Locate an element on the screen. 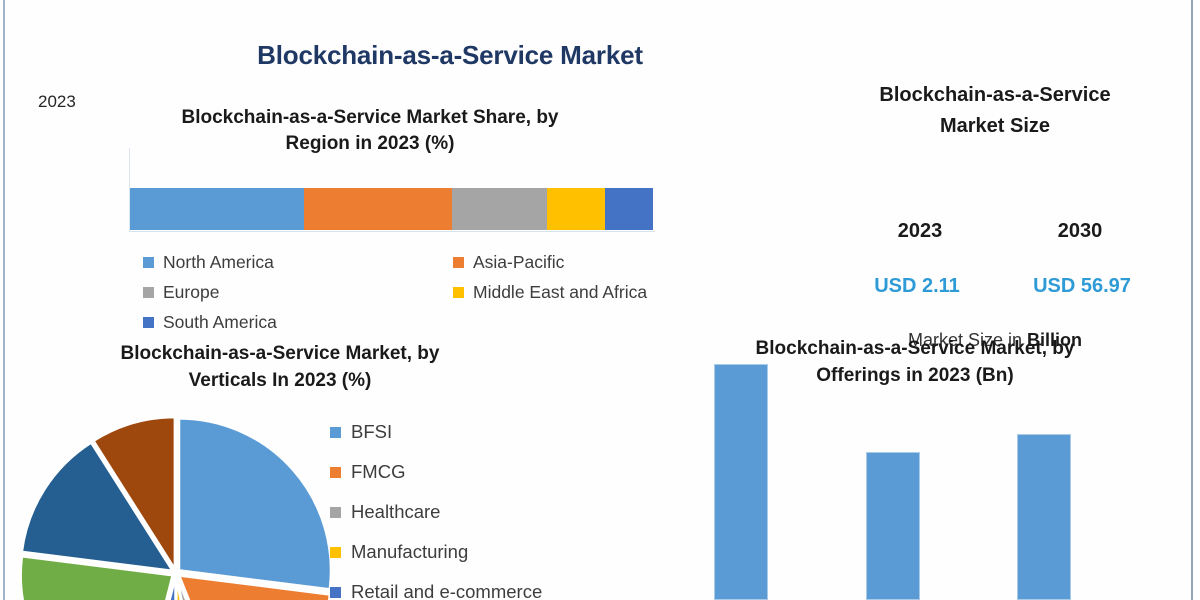 The image size is (1200, 600). market-size-title-line2: Market Size is located at coordinates (995, 126).